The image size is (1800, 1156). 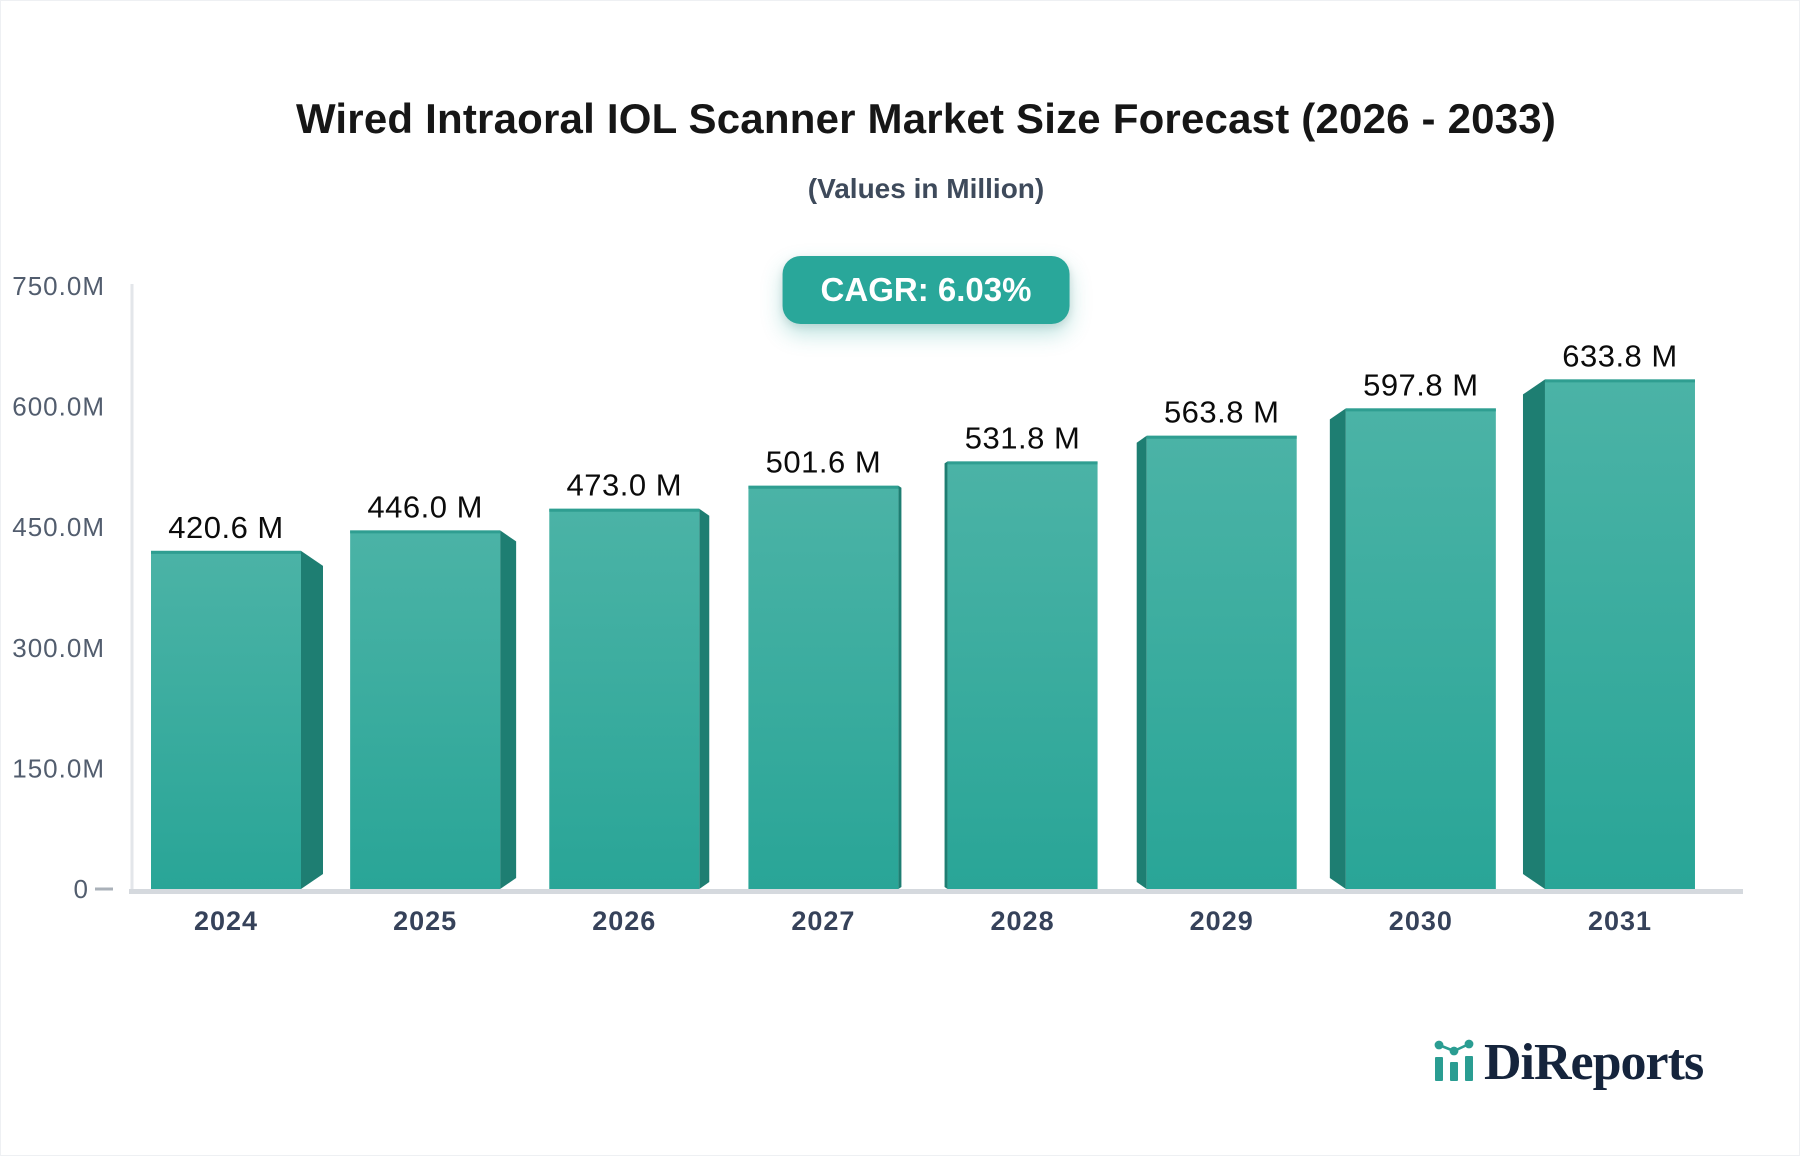 I want to click on bar-value-label: 473.0 M, so click(x=625, y=485).